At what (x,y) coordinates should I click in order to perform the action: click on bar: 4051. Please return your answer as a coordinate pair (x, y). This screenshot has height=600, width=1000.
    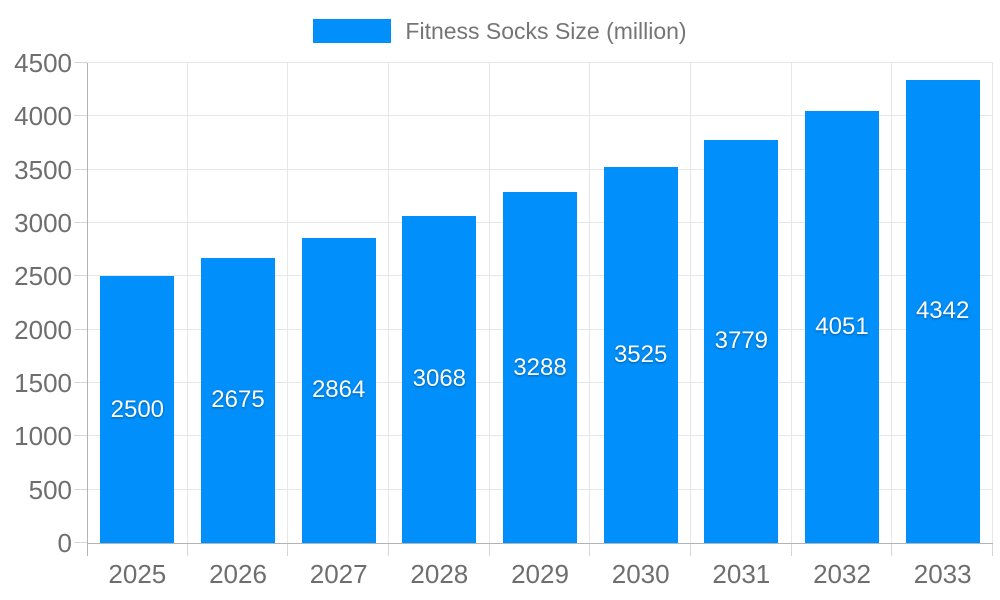
    Looking at the image, I should click on (842, 326).